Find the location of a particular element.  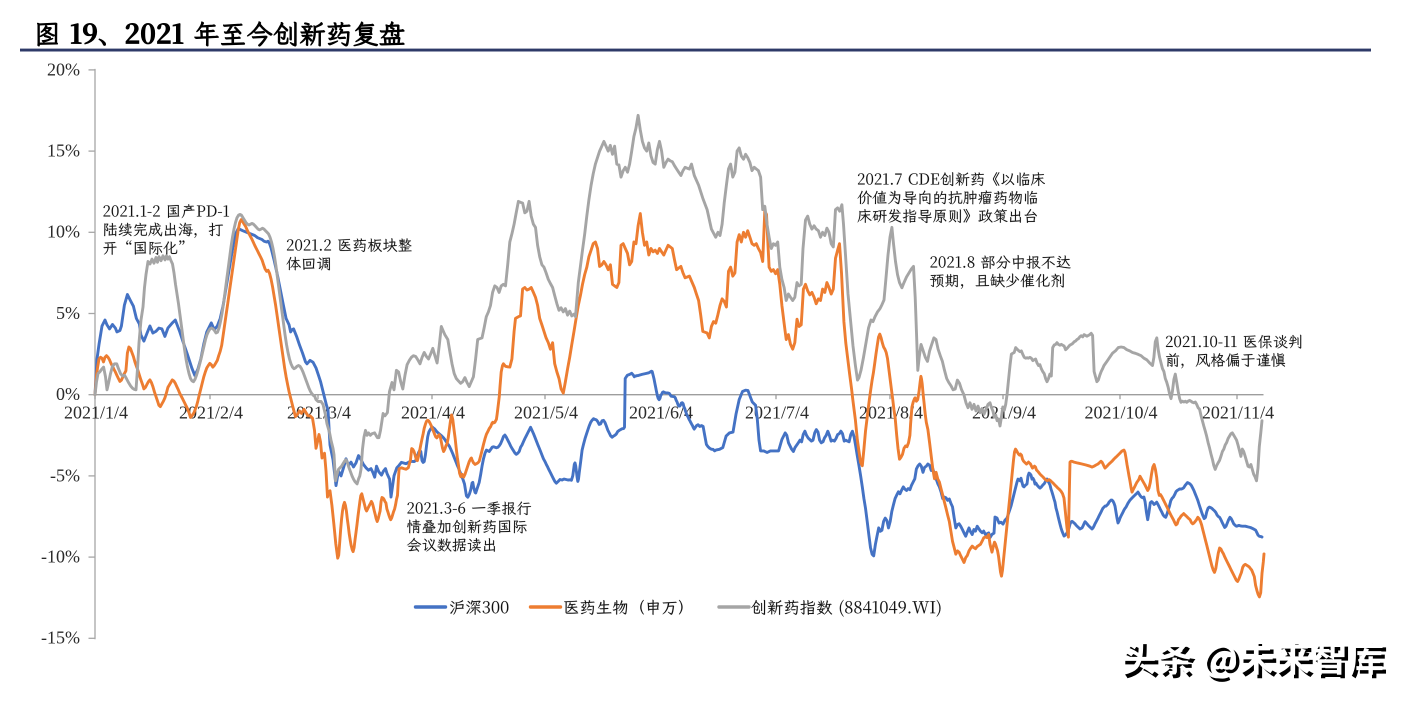

svg-text: 2021/10/4 is located at coordinates (1120, 413).